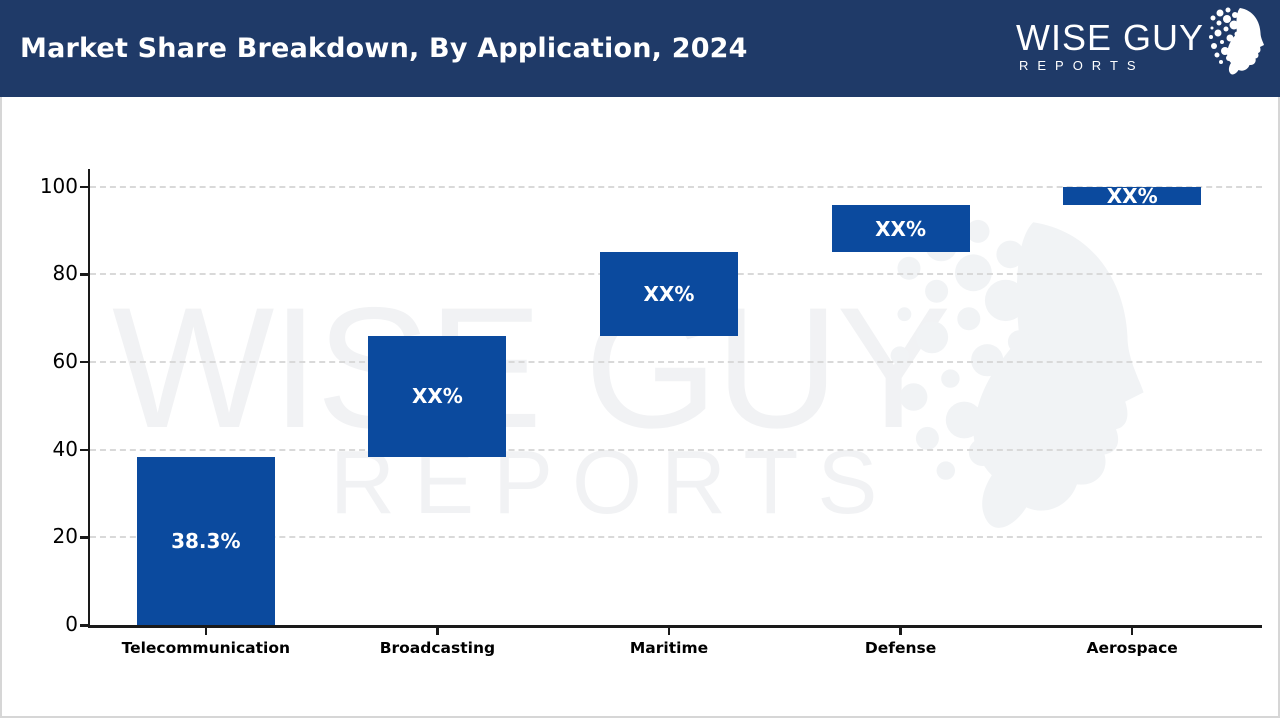  Describe the element at coordinates (1, 407) in the screenshot. I see `page-frame-left` at that location.